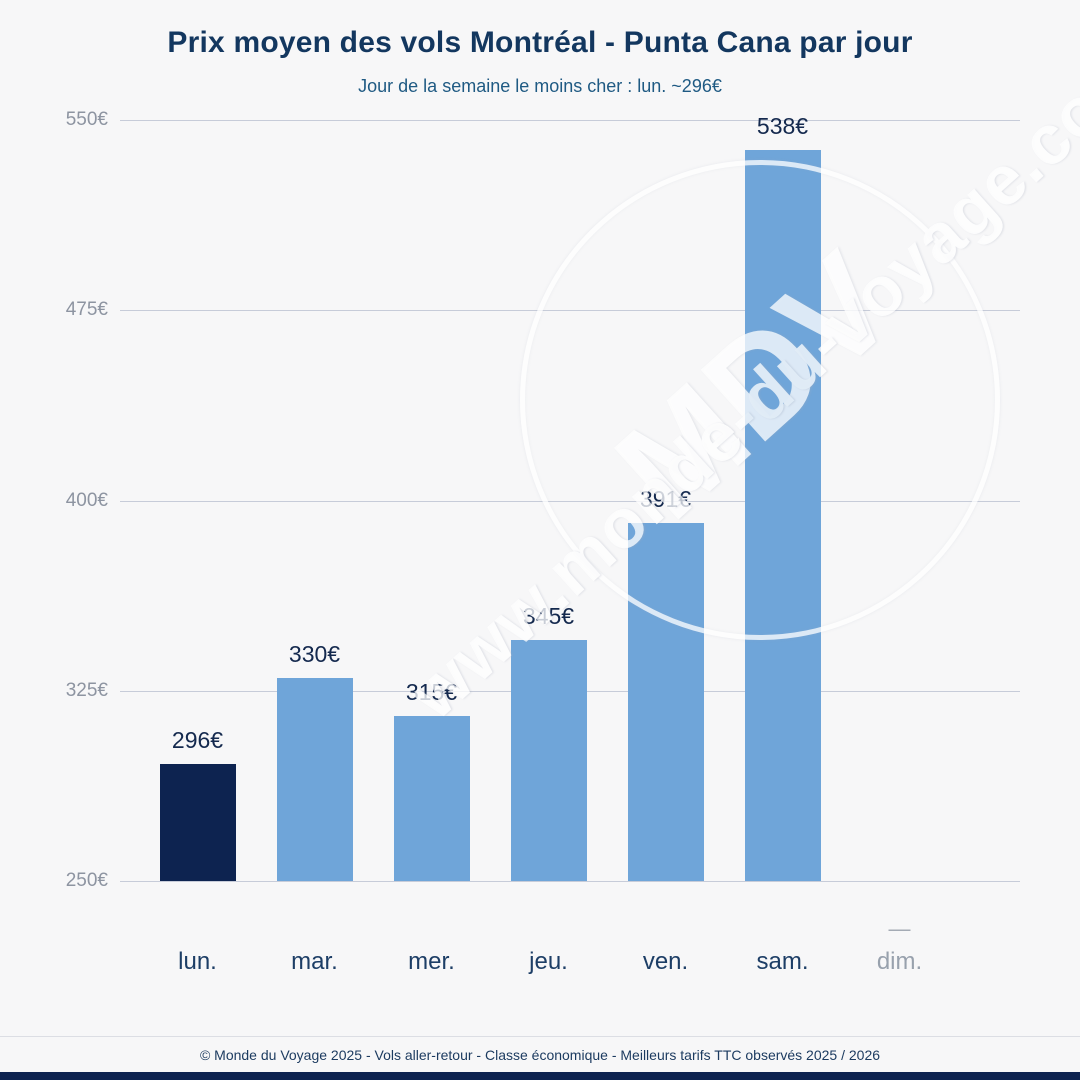  I want to click on bar-value-label: 296€, so click(197, 740).